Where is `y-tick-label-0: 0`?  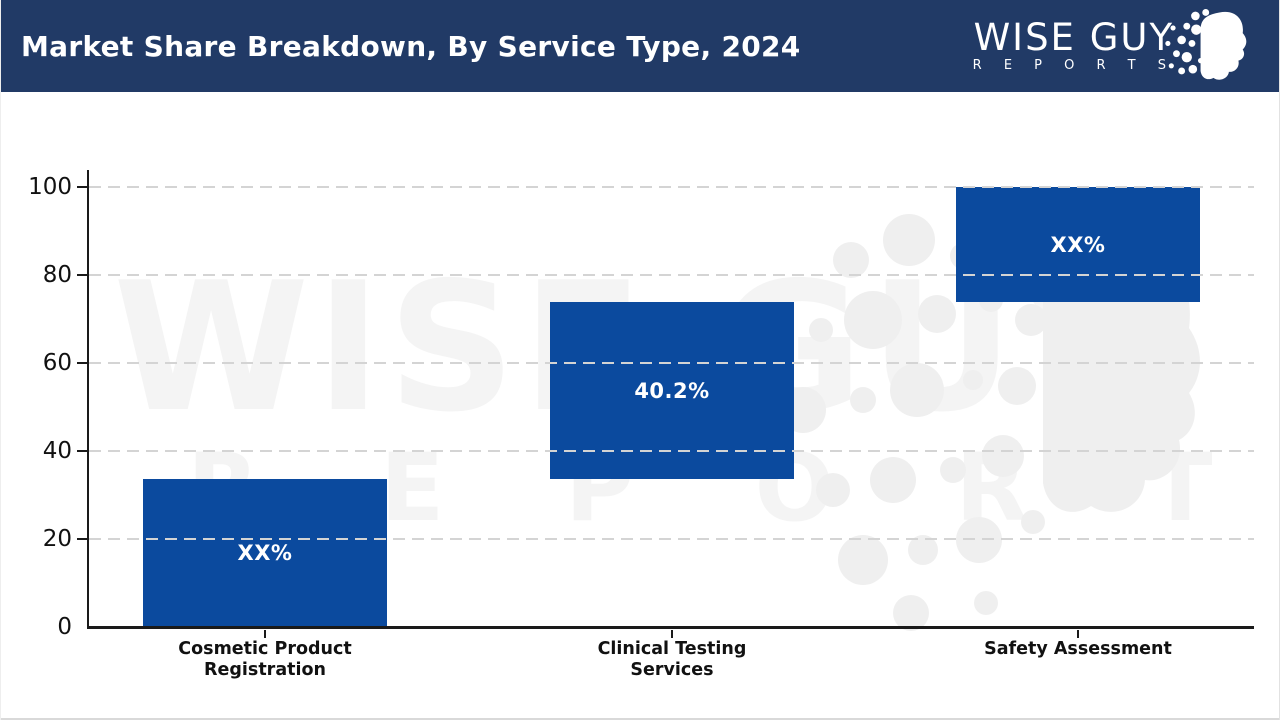 y-tick-label-0: 0 is located at coordinates (64, 627).